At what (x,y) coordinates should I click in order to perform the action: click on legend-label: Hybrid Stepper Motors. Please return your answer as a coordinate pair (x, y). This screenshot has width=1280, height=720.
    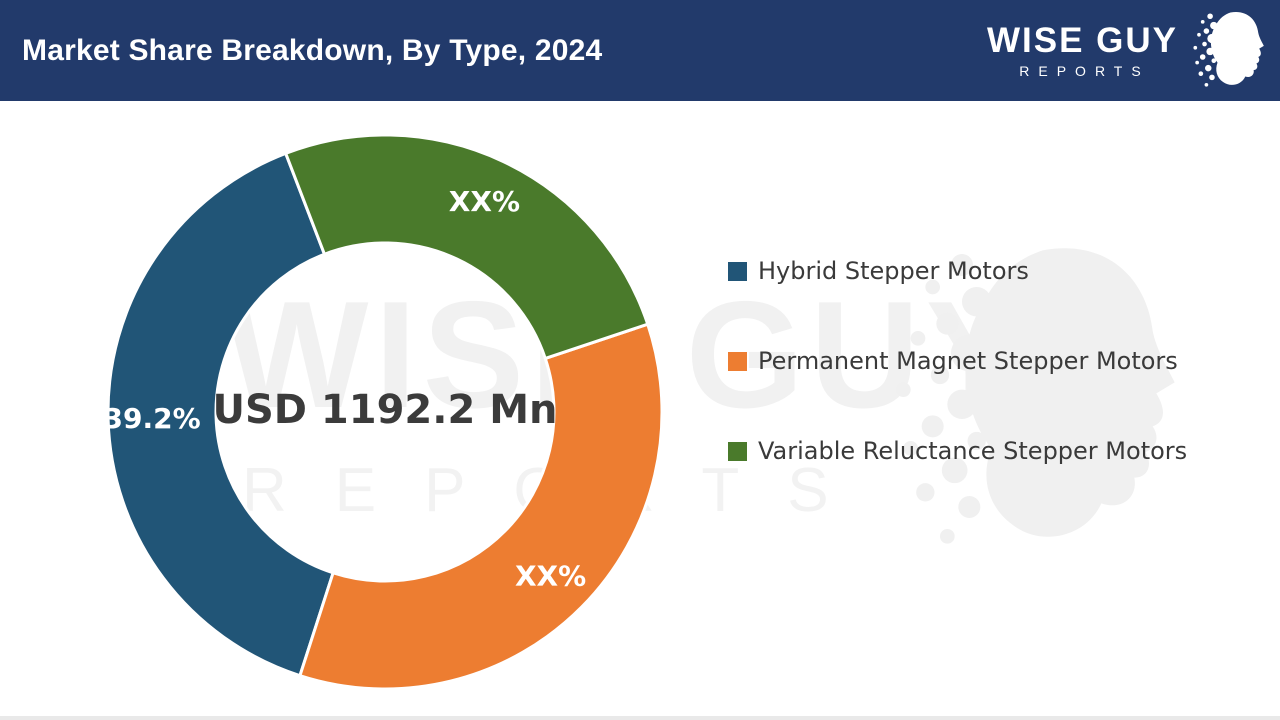
    Looking at the image, I should click on (893, 271).